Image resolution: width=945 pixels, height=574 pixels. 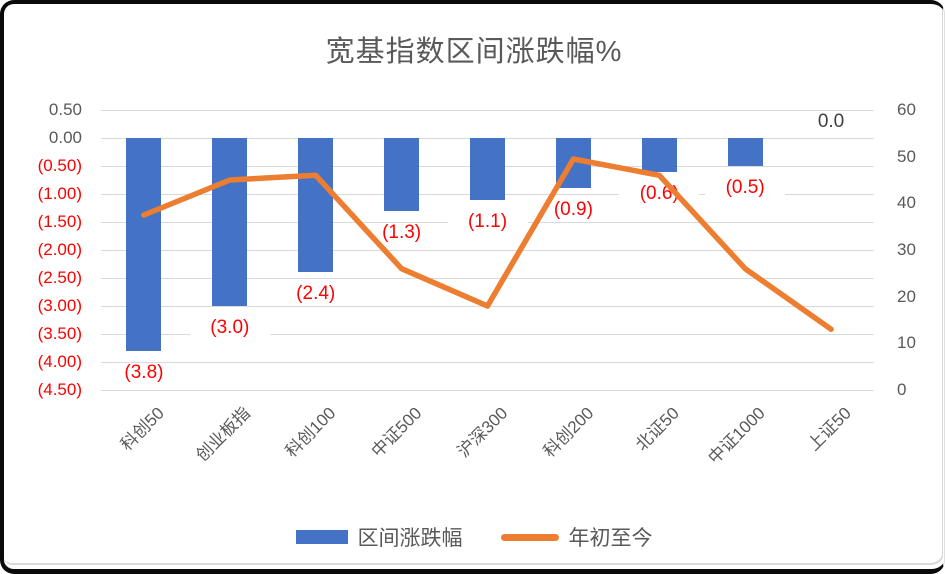 What do you see at coordinates (59, 249) in the screenshot?
I see `left-axis-tick: (2.00)` at bounding box center [59, 249].